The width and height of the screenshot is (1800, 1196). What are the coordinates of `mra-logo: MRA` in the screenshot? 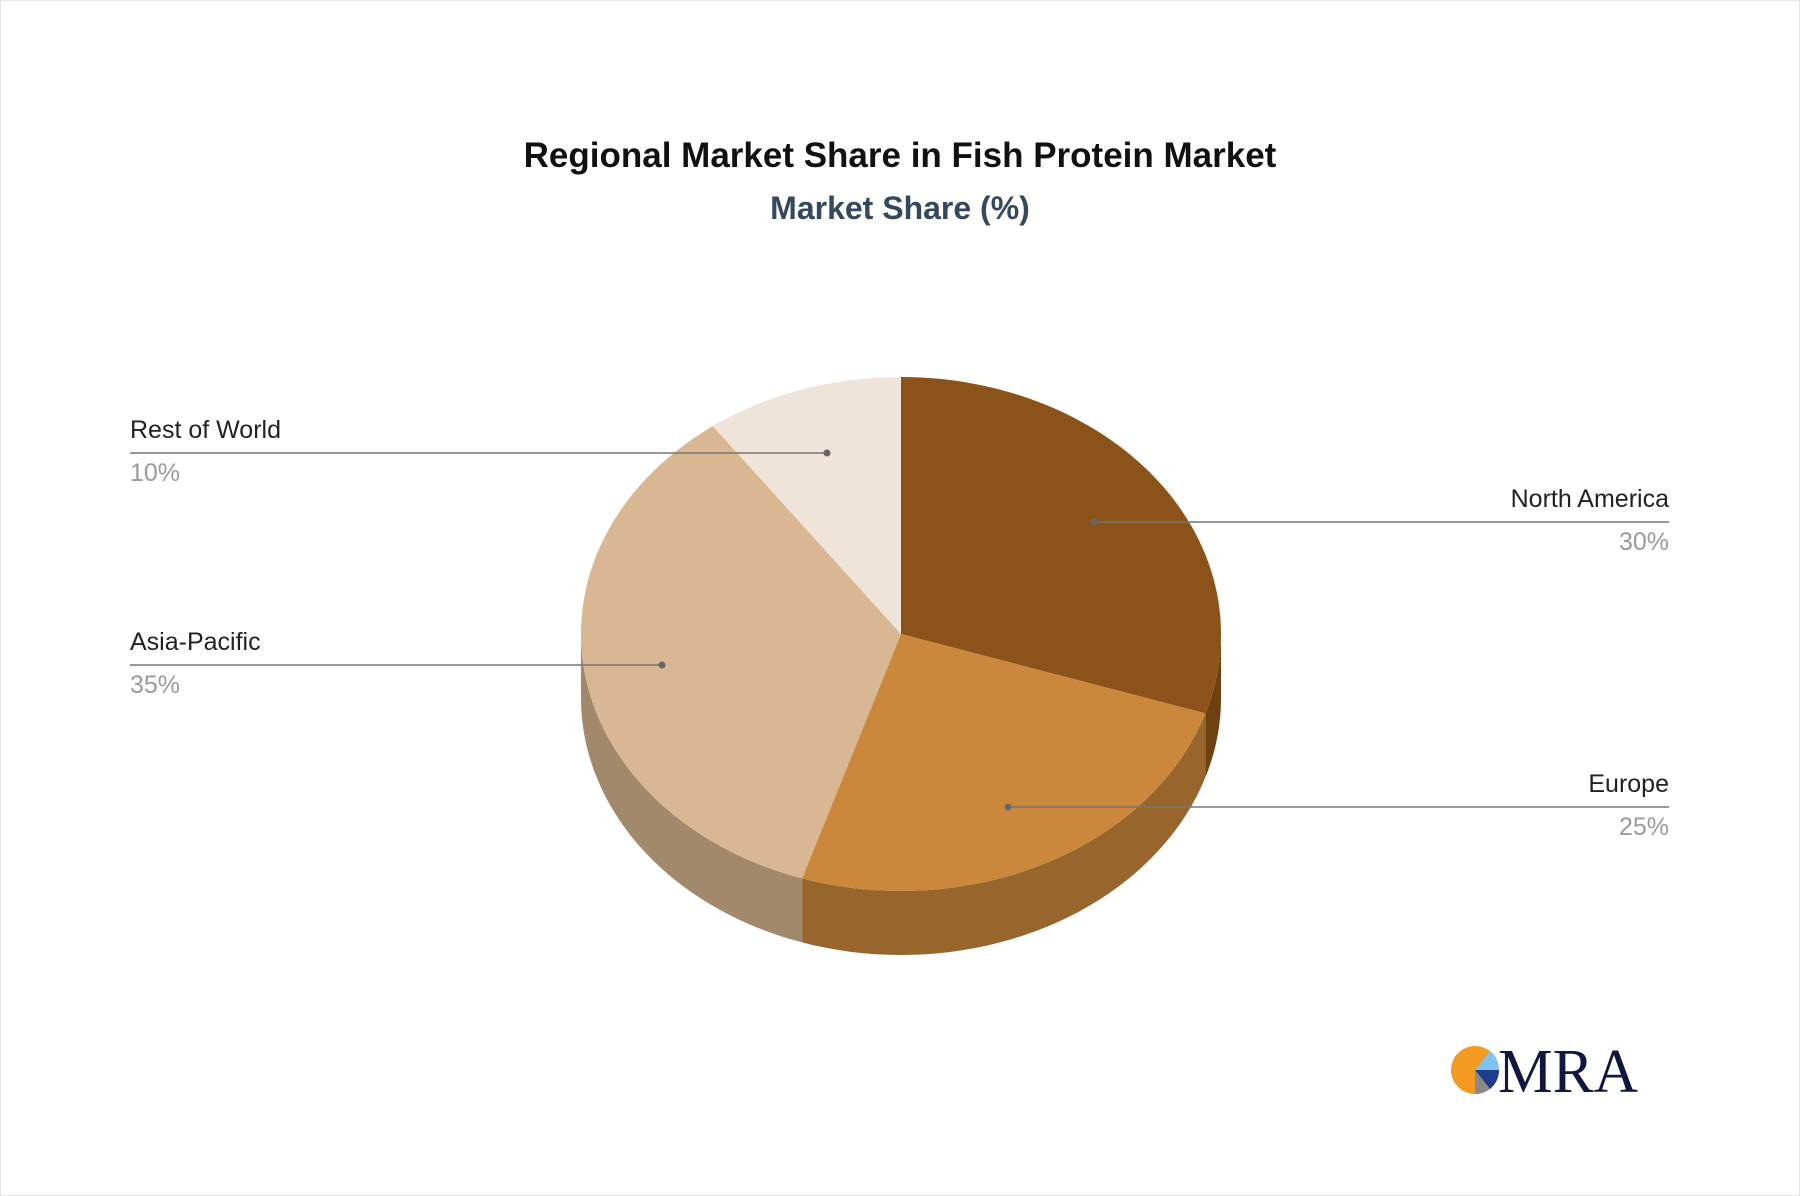 It's located at (1544, 1070).